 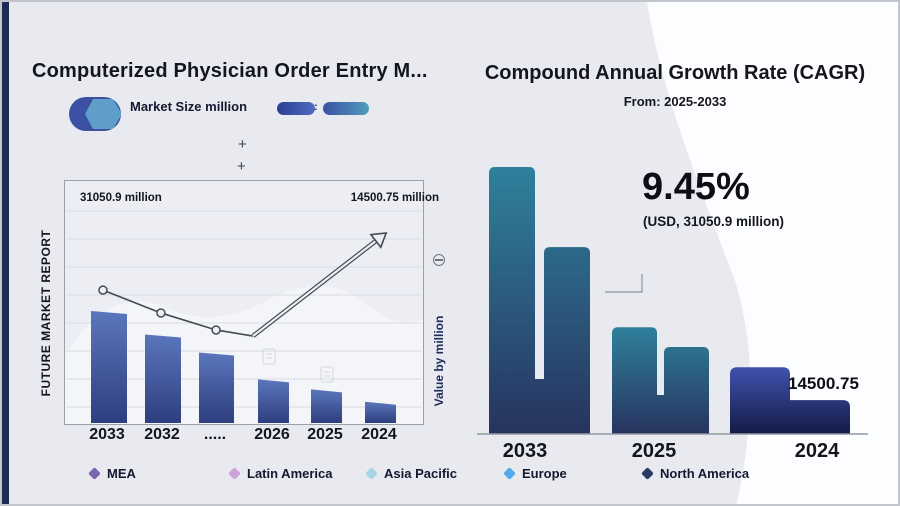 What do you see at coordinates (696, 187) in the screenshot?
I see `cagr-value: 9.45%` at bounding box center [696, 187].